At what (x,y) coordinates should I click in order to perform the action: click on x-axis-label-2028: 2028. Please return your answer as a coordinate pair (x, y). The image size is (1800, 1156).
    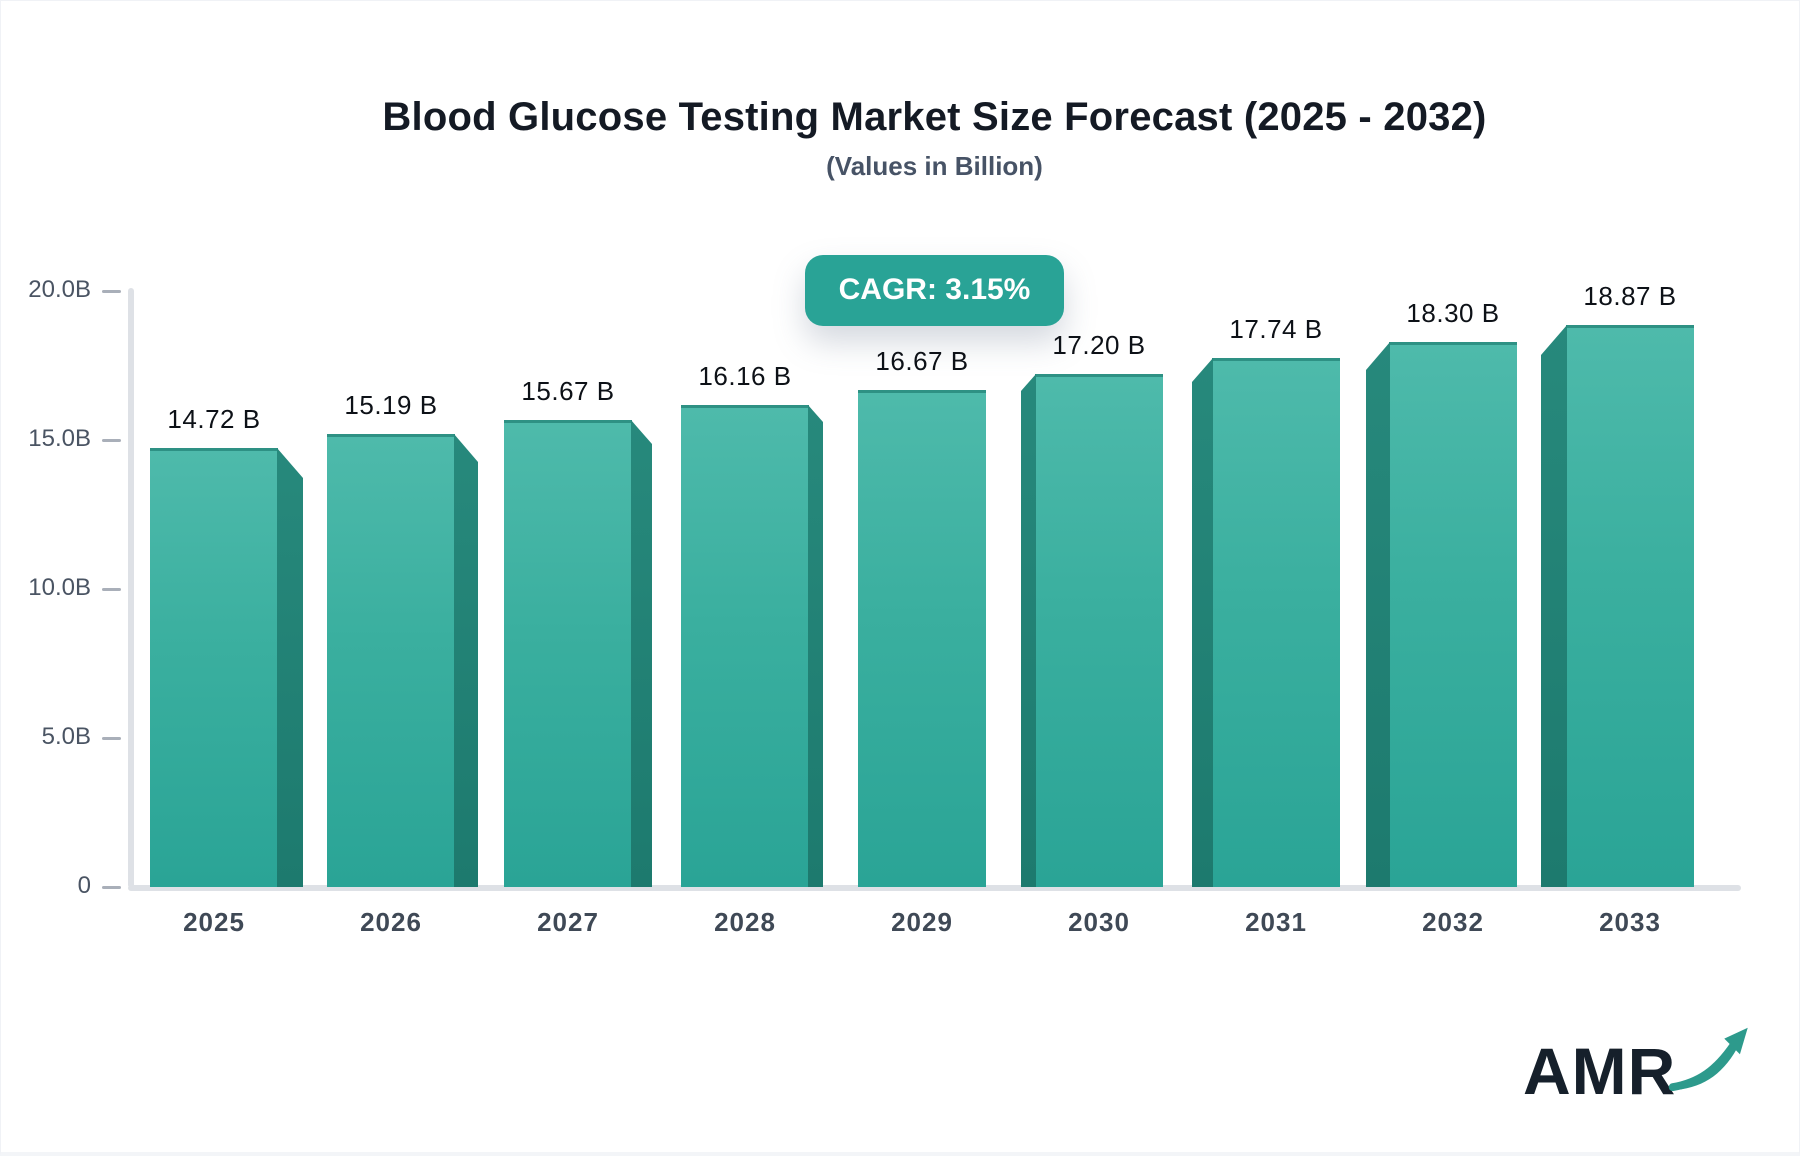
    Looking at the image, I should click on (745, 922).